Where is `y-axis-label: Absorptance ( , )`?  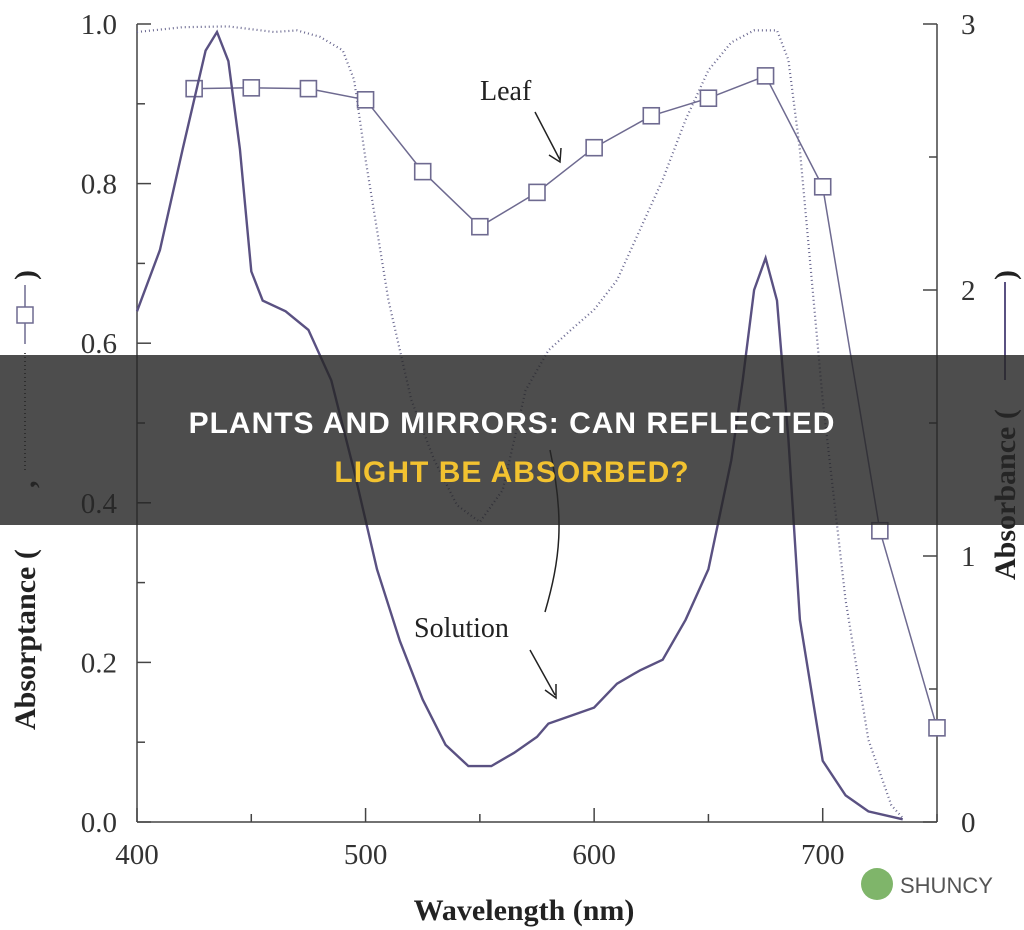
y-axis-label: Absorptance ( , ) is located at coordinates (25, 500).